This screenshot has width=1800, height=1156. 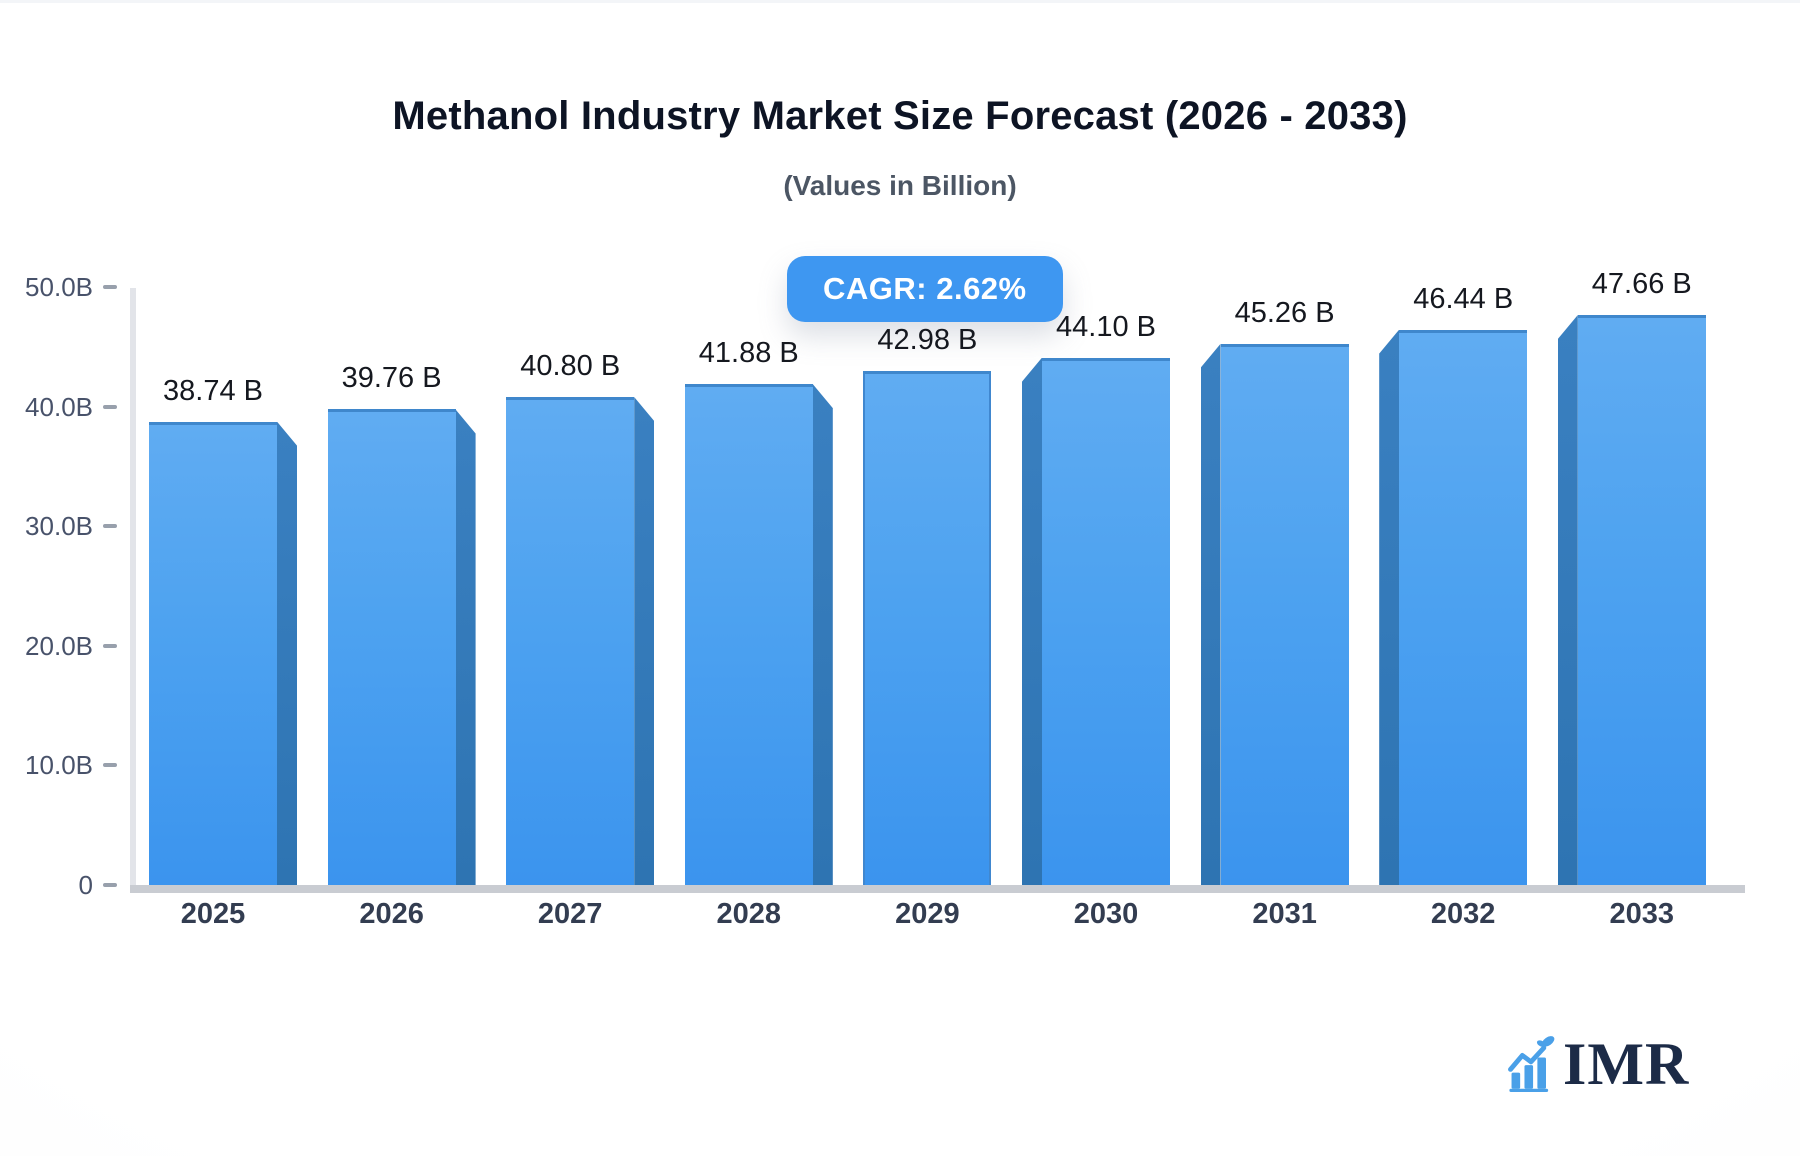 I want to click on x-axis-label-2028: 2028, so click(x=749, y=914).